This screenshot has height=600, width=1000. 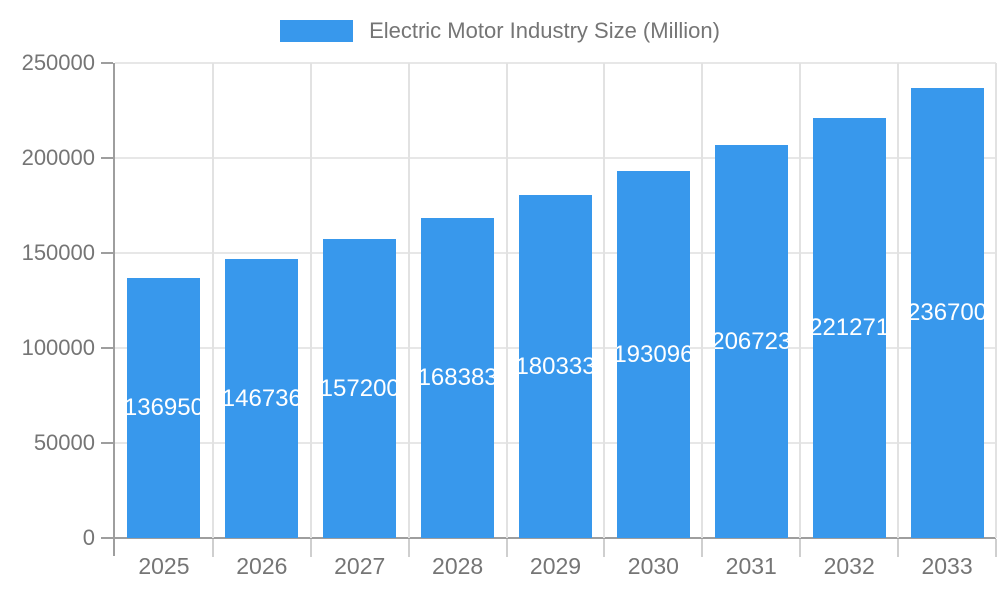 What do you see at coordinates (555, 566) in the screenshot?
I see `x-axis-label: 2029` at bounding box center [555, 566].